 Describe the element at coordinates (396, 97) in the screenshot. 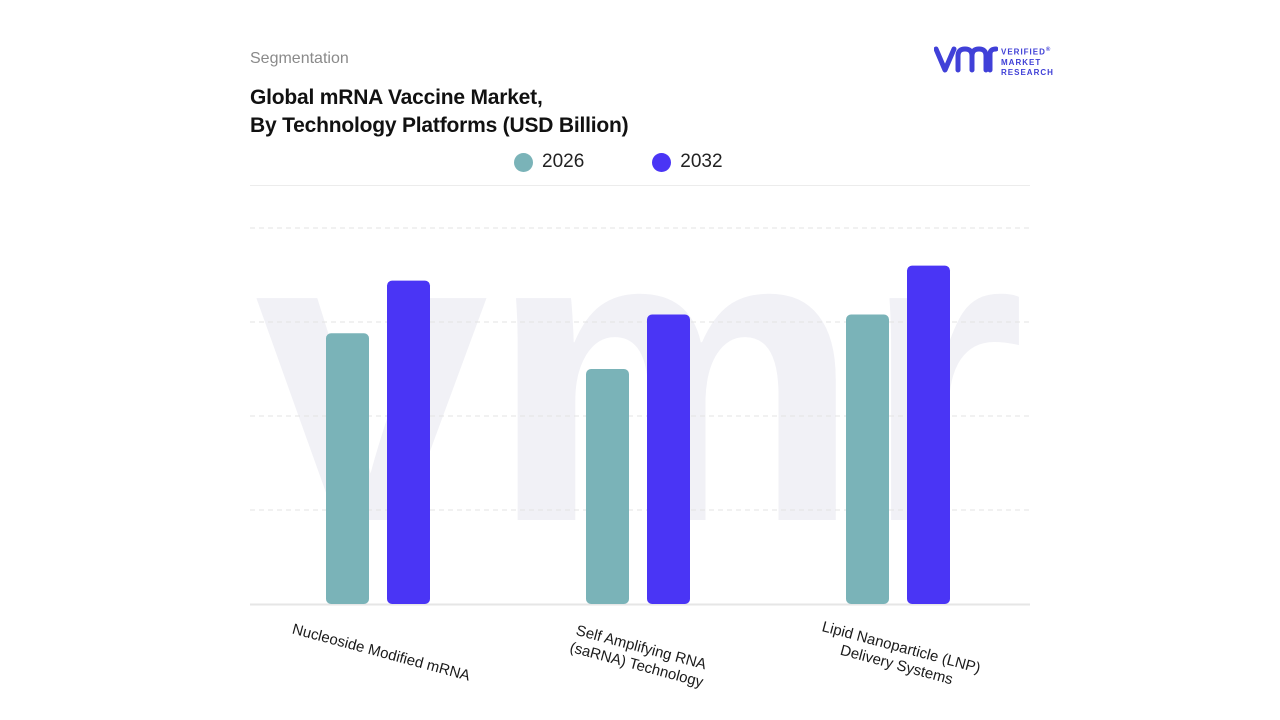

I see `chart-title-line-1: Global mRNA Vaccine Market,` at that location.